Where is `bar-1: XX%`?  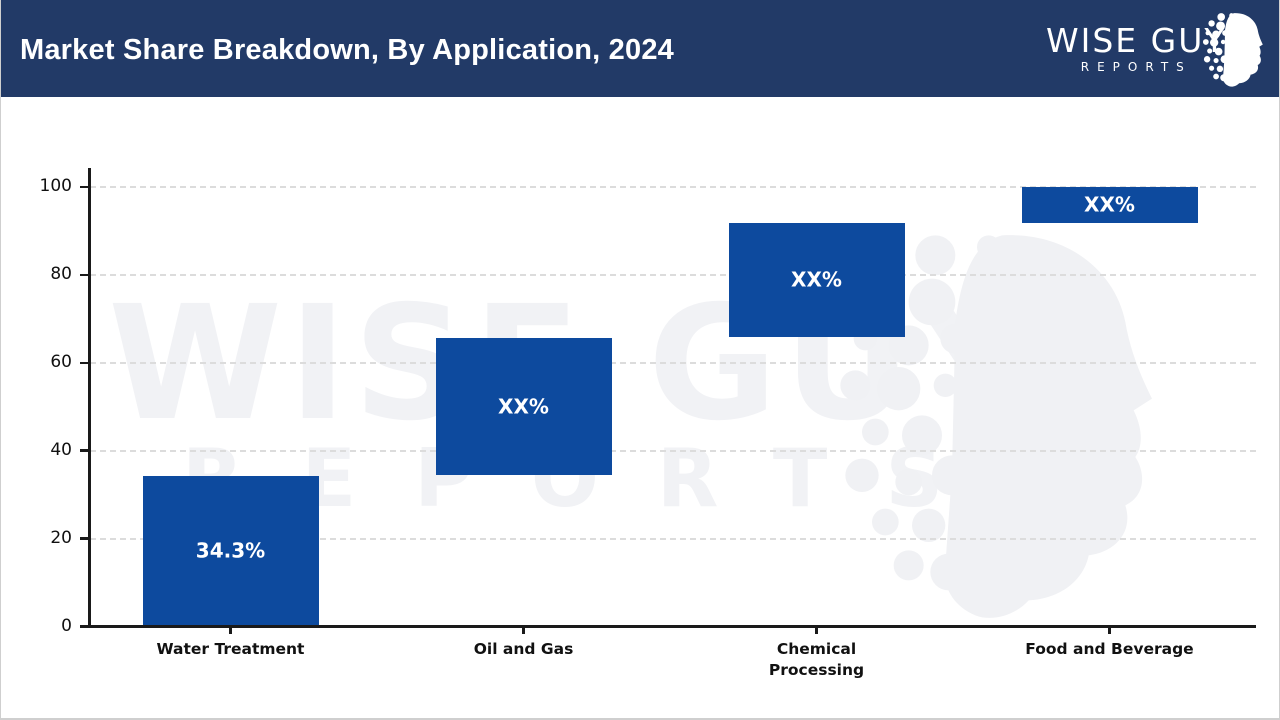 bar-1: XX% is located at coordinates (523, 407).